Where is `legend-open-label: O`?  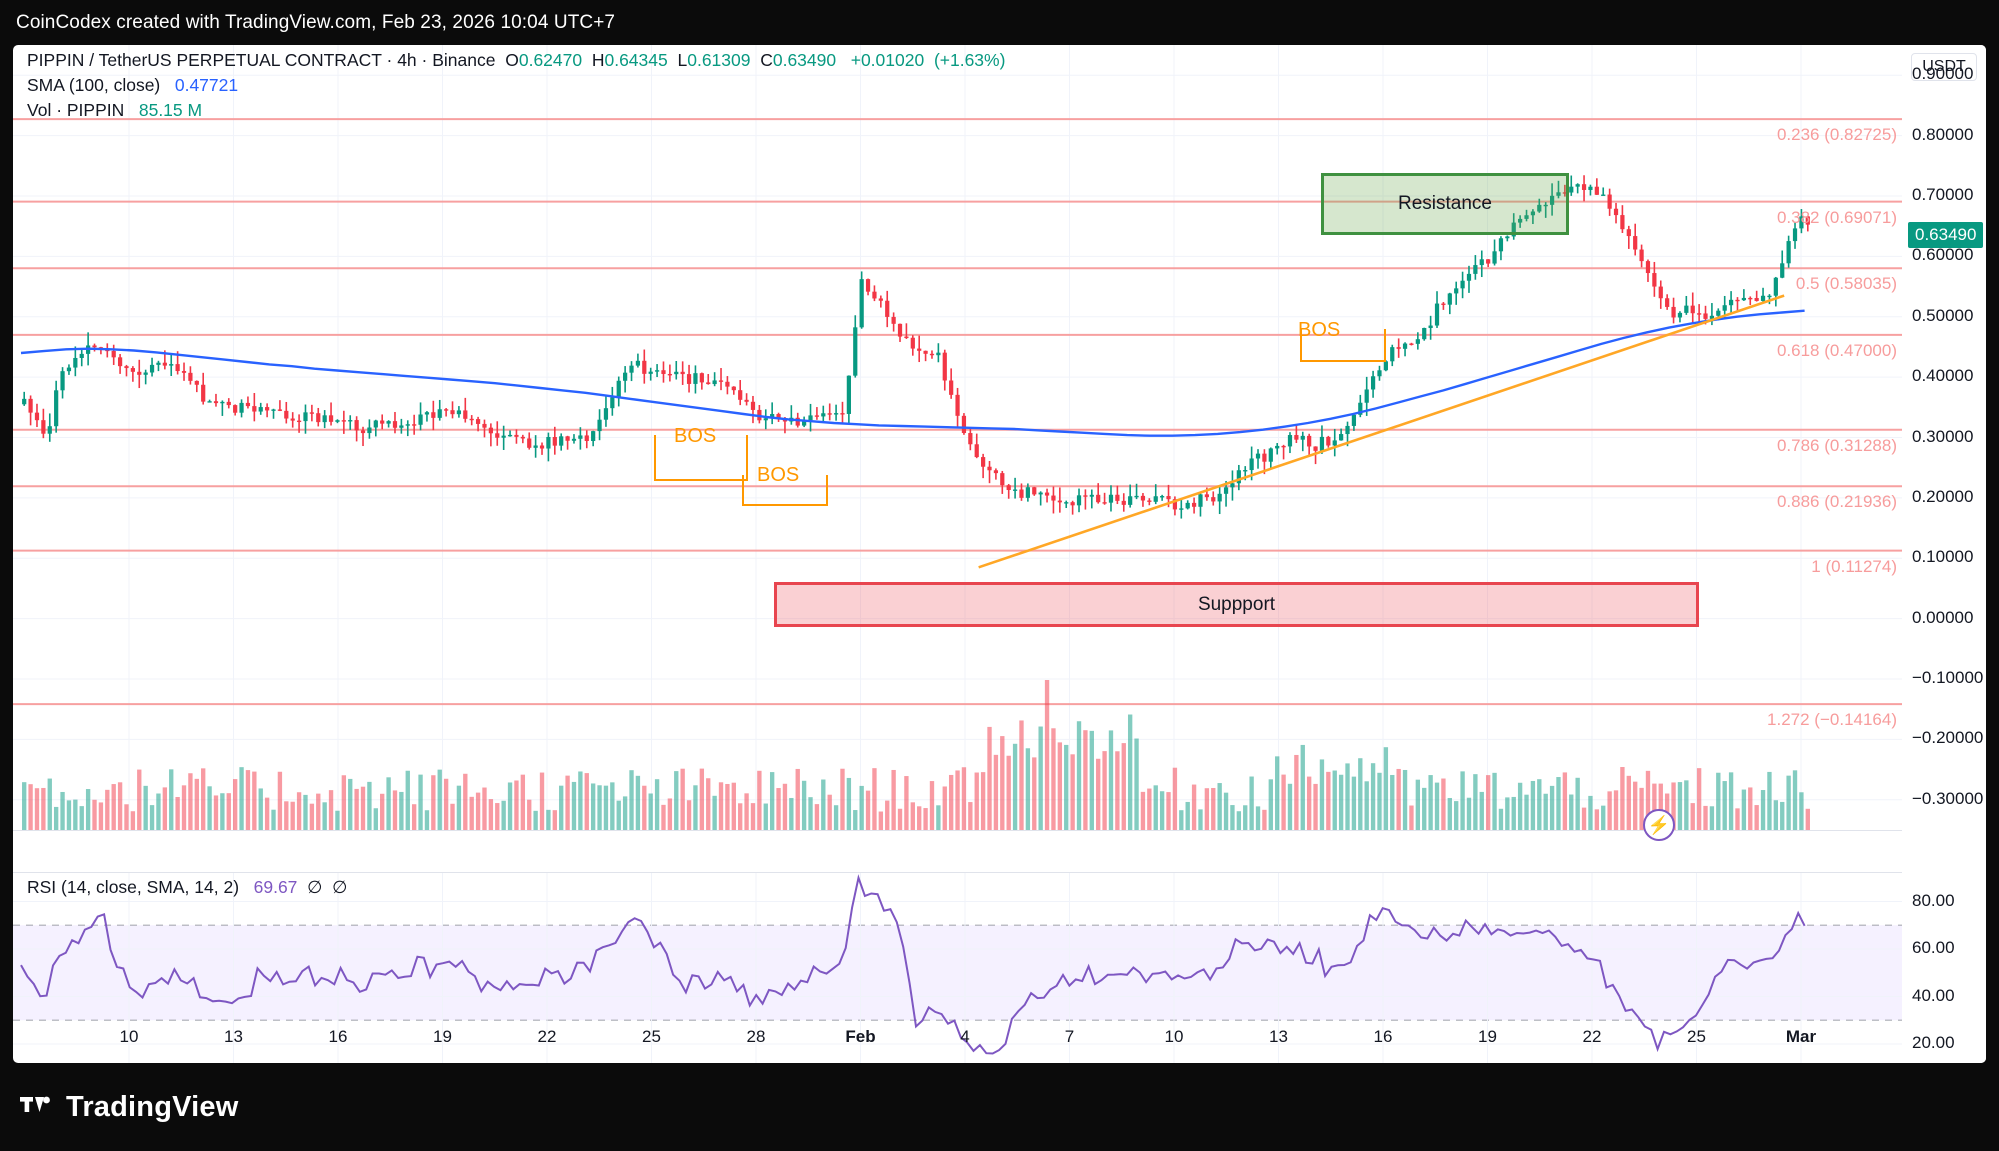
legend-open-label: O is located at coordinates (512, 60).